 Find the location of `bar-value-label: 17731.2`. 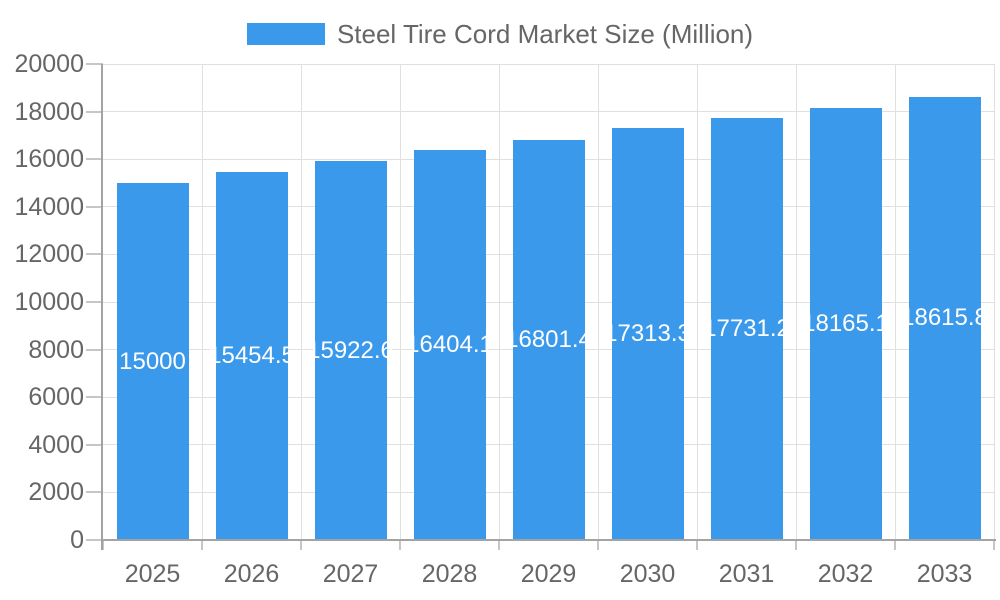

bar-value-label: 17731.2 is located at coordinates (746, 328).